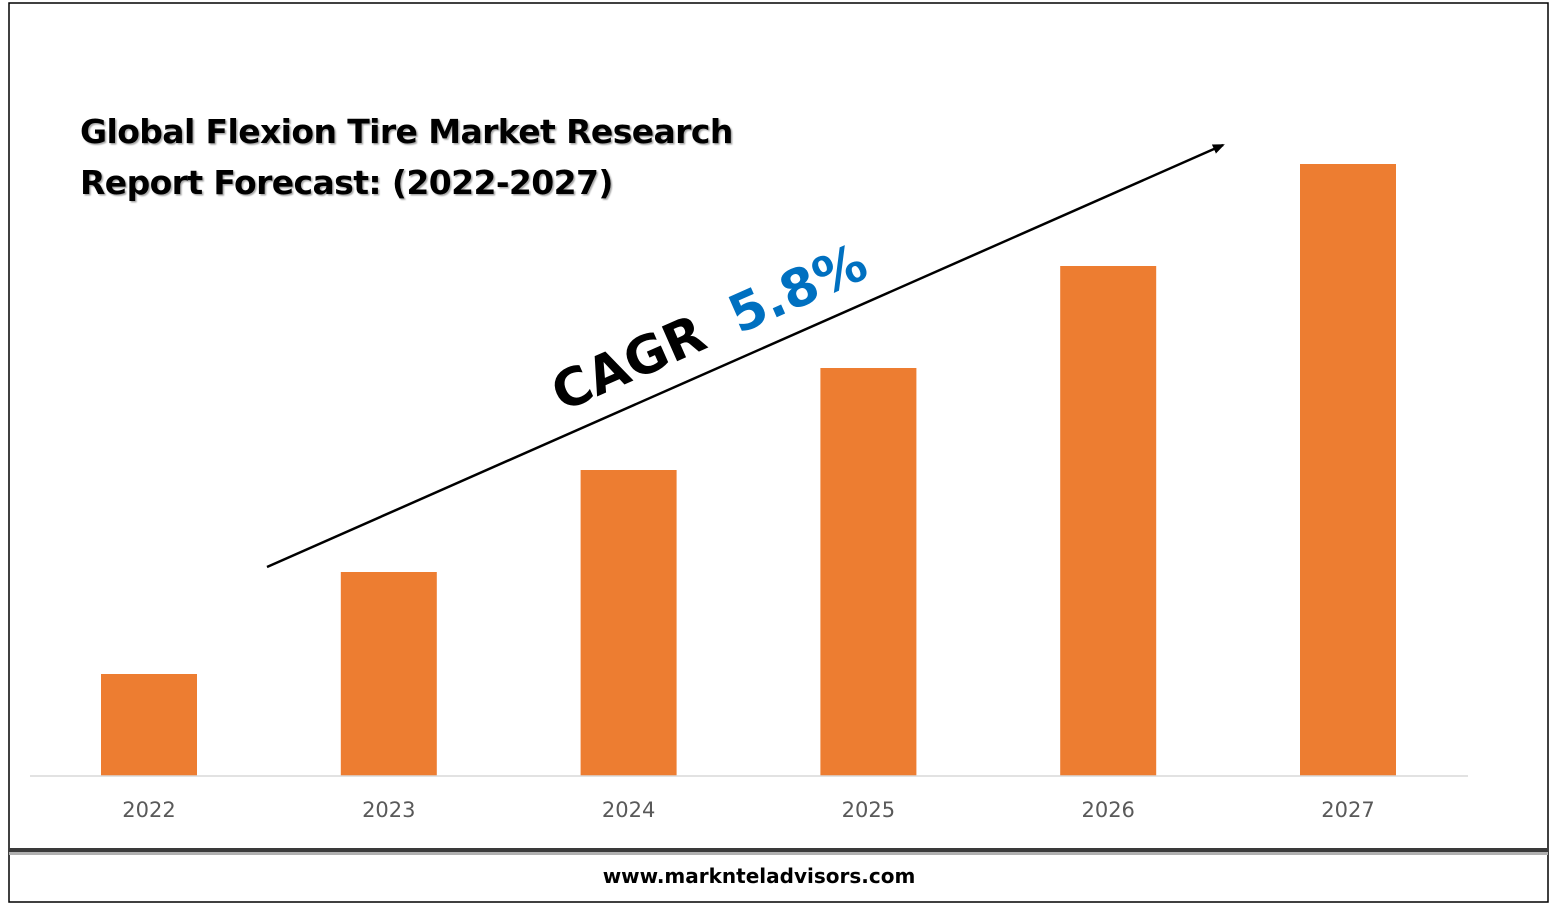 The width and height of the screenshot is (1557, 906). What do you see at coordinates (778, 850) in the screenshot?
I see `footer-separator` at bounding box center [778, 850].